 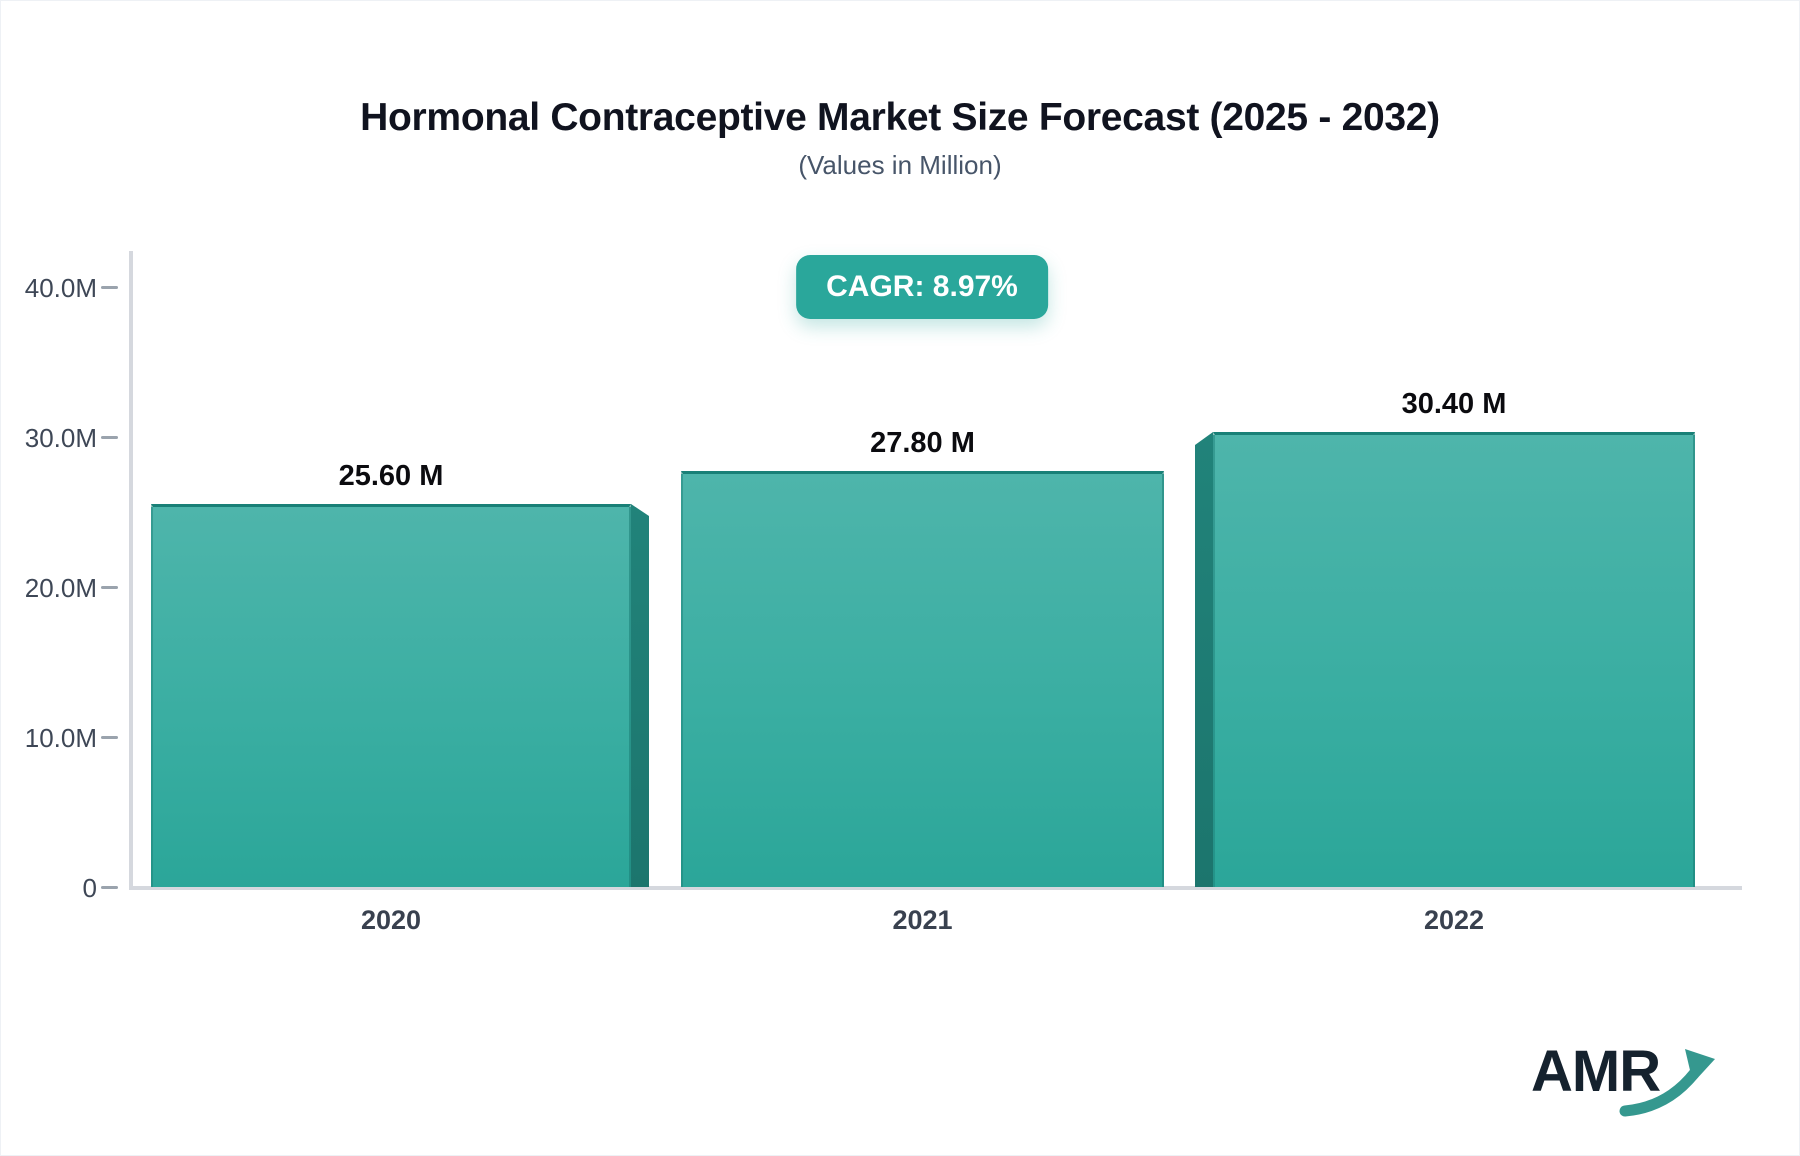 What do you see at coordinates (131, 570) in the screenshot?
I see `y-axis-line` at bounding box center [131, 570].